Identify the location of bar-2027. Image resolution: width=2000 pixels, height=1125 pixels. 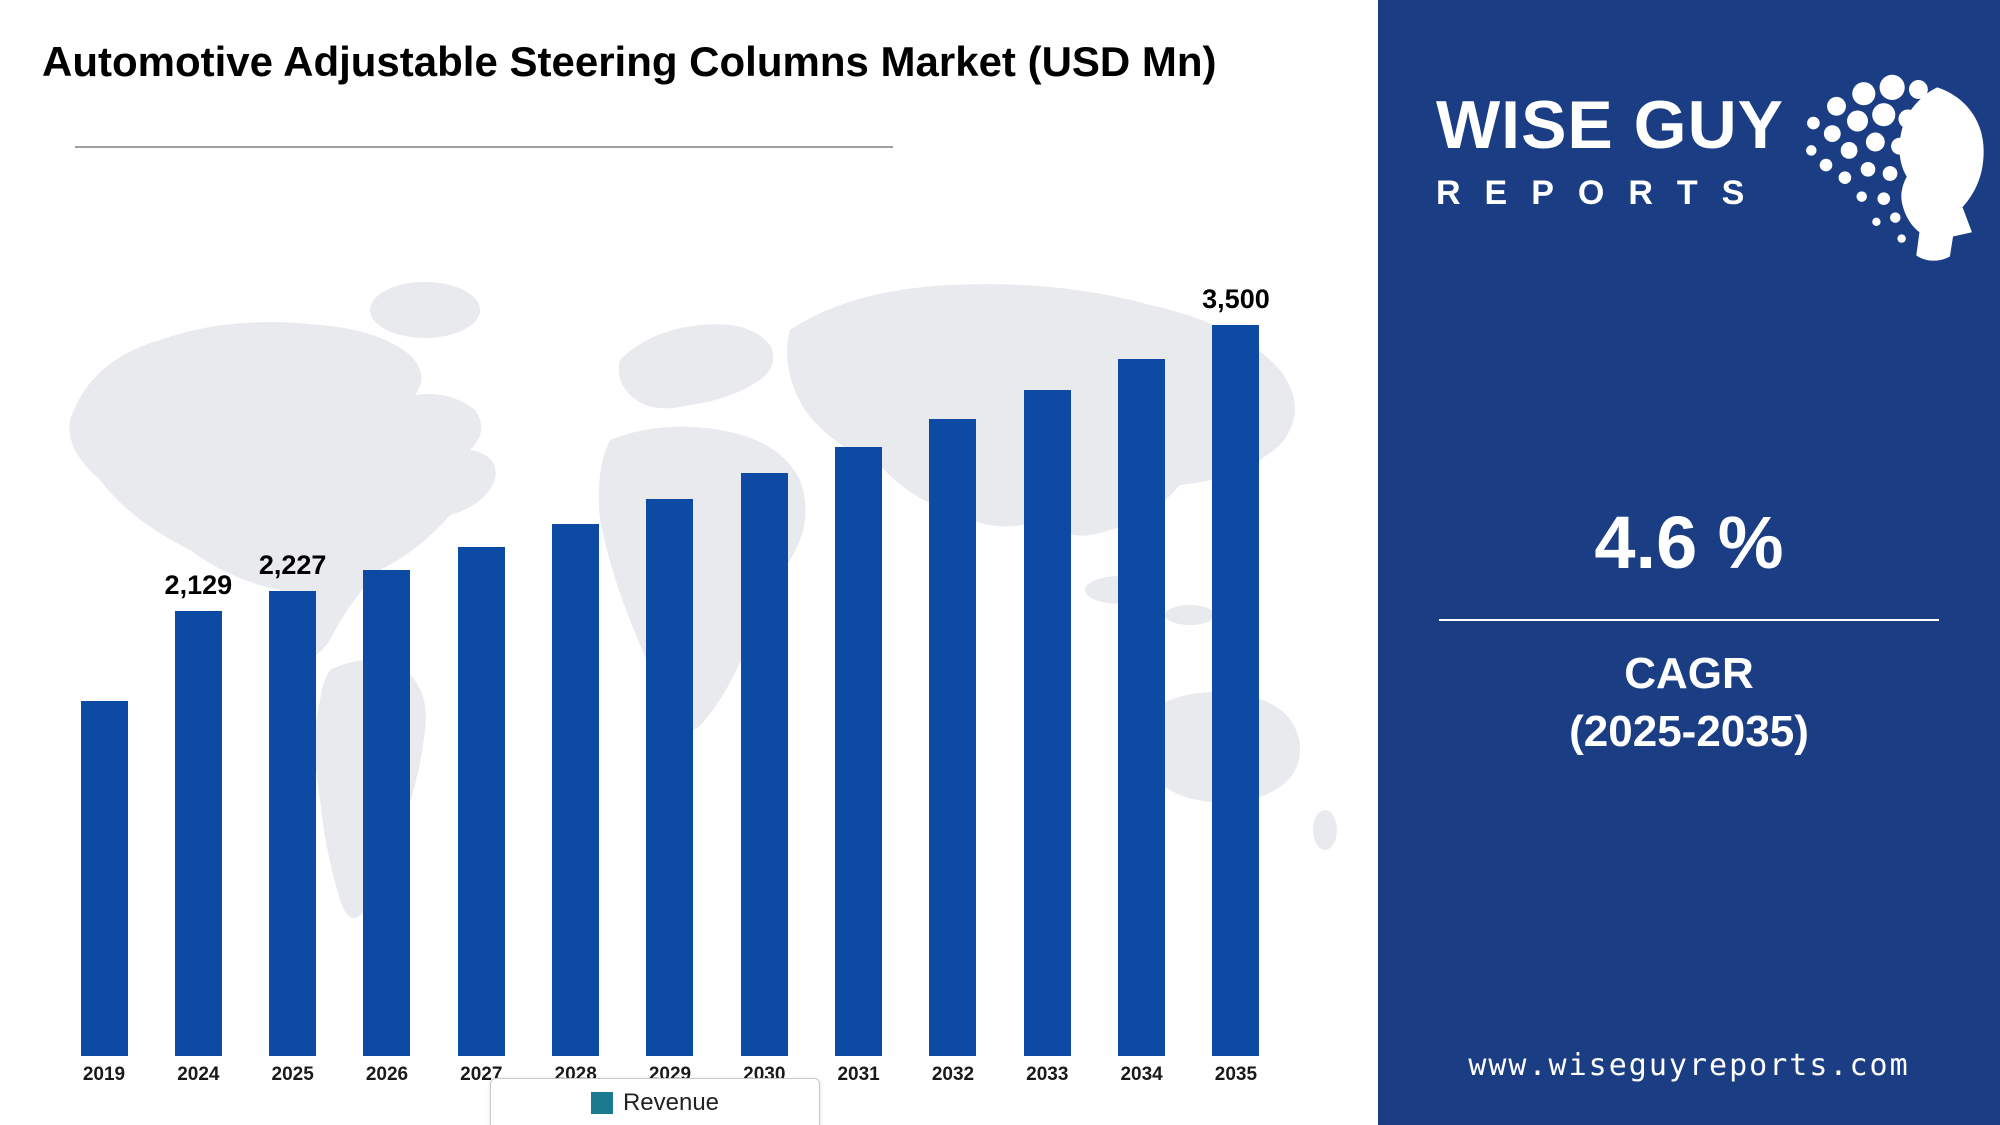
(481, 801).